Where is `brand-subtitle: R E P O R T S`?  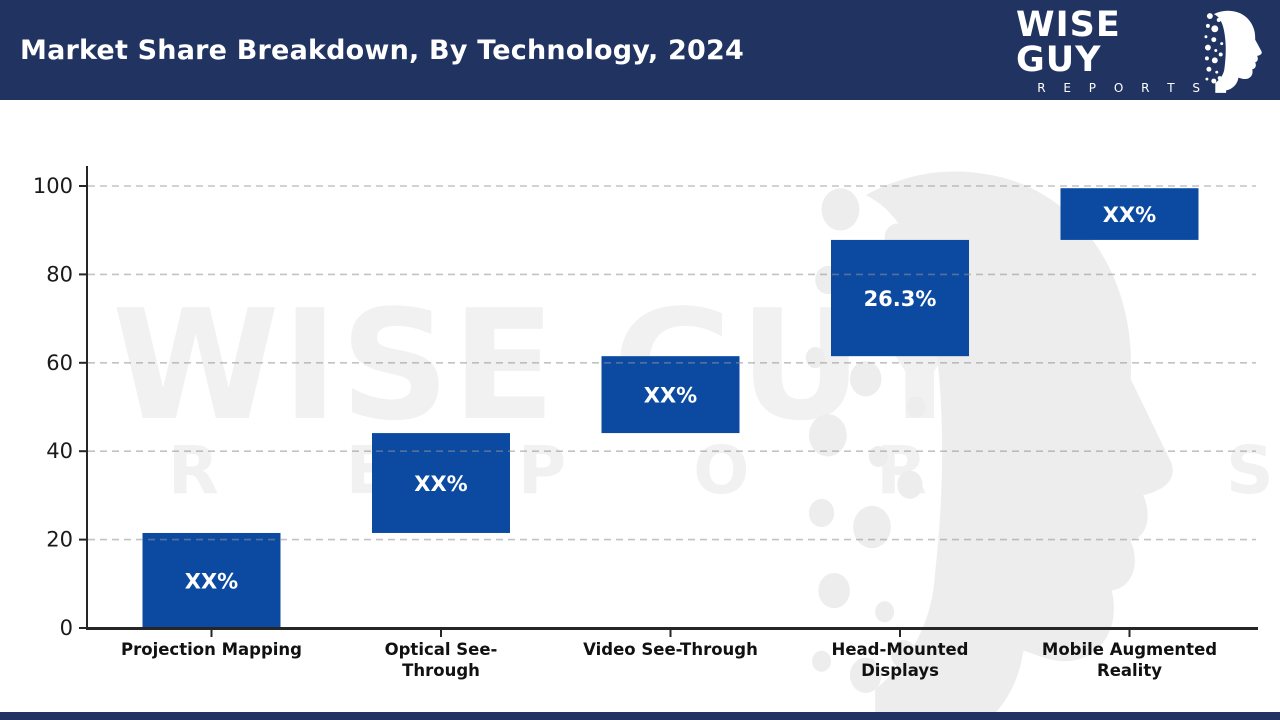 brand-subtitle: R E P O R T S is located at coordinates (1122, 87).